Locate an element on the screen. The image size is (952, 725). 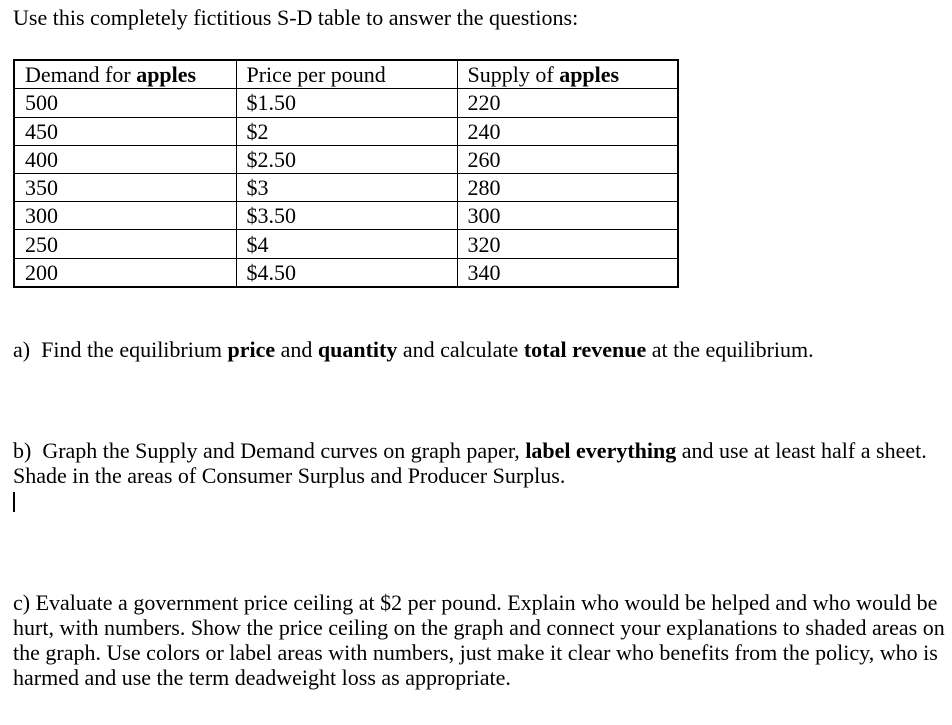
table-row: 350 $3 280 is located at coordinates (346, 187).